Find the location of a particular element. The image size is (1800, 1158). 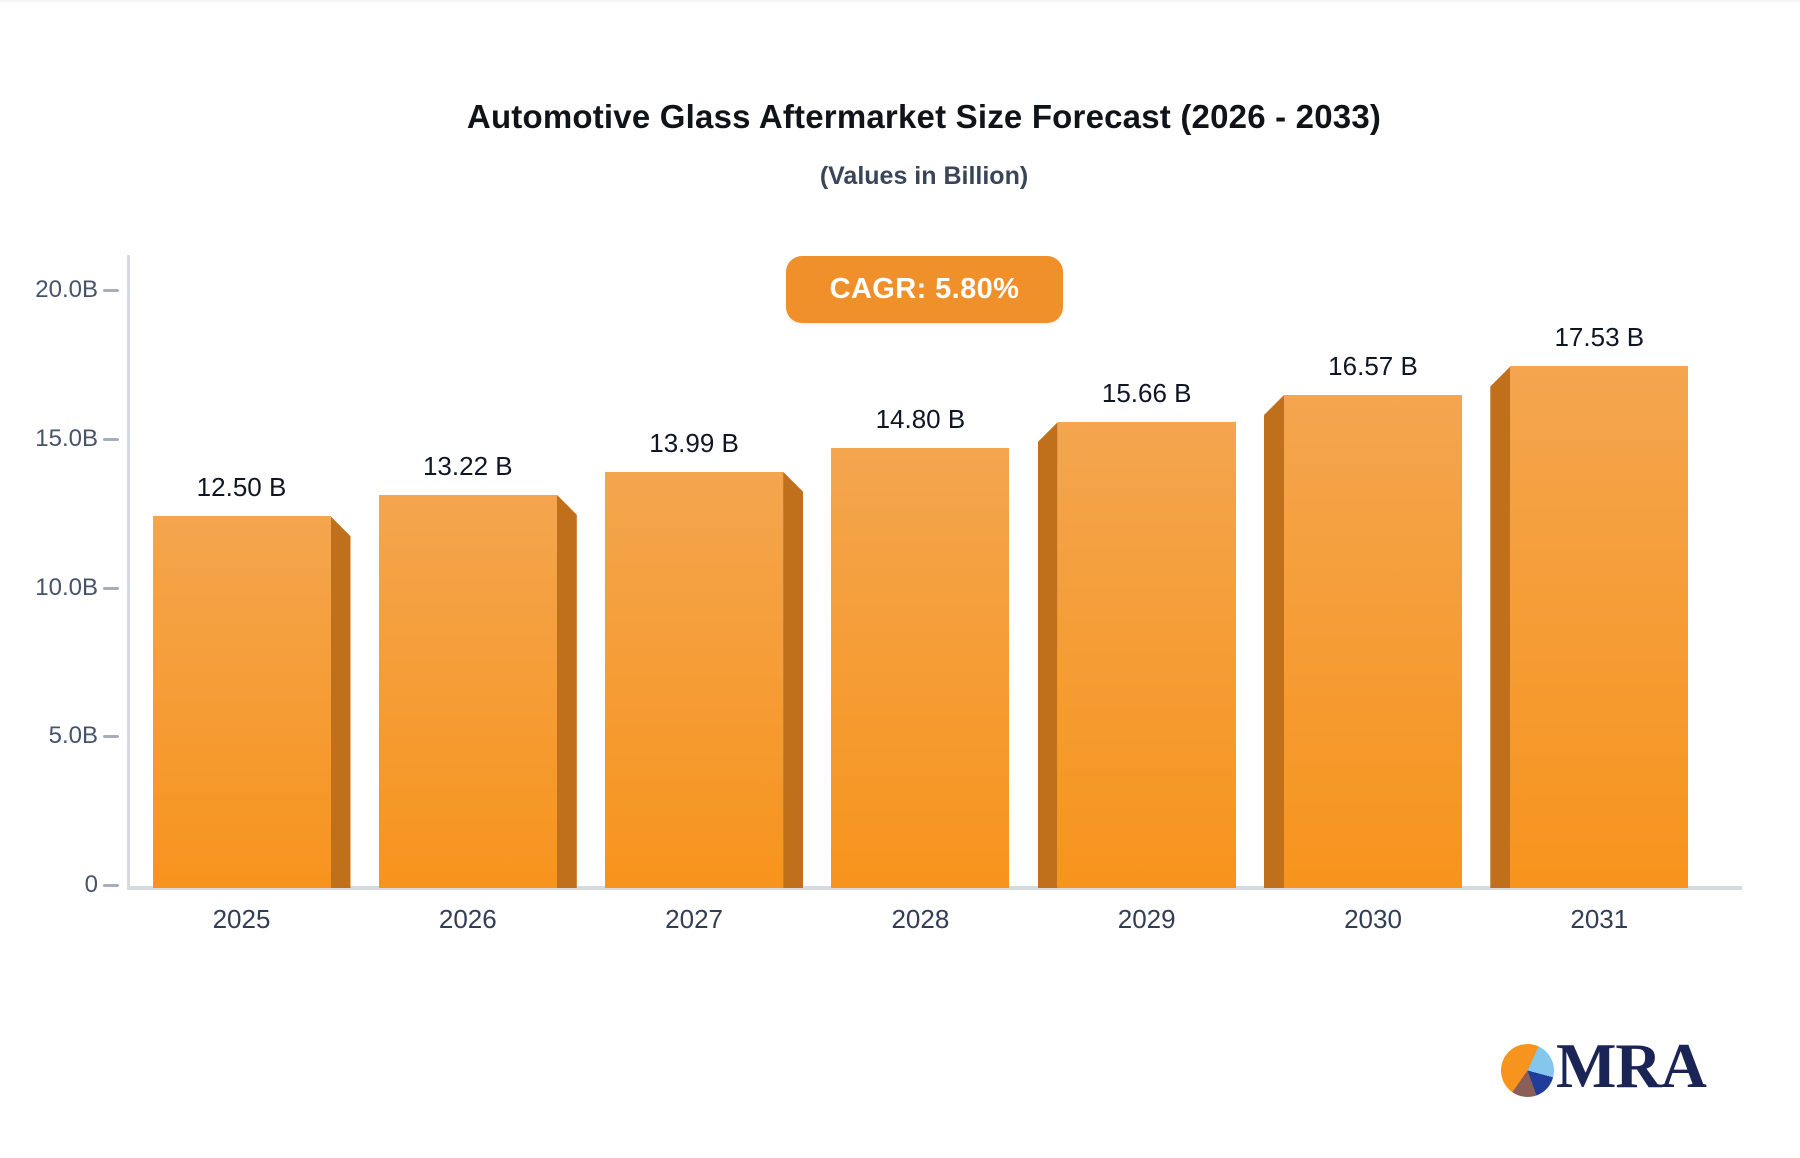

bar-value-label: 13.99 B is located at coordinates (694, 442).